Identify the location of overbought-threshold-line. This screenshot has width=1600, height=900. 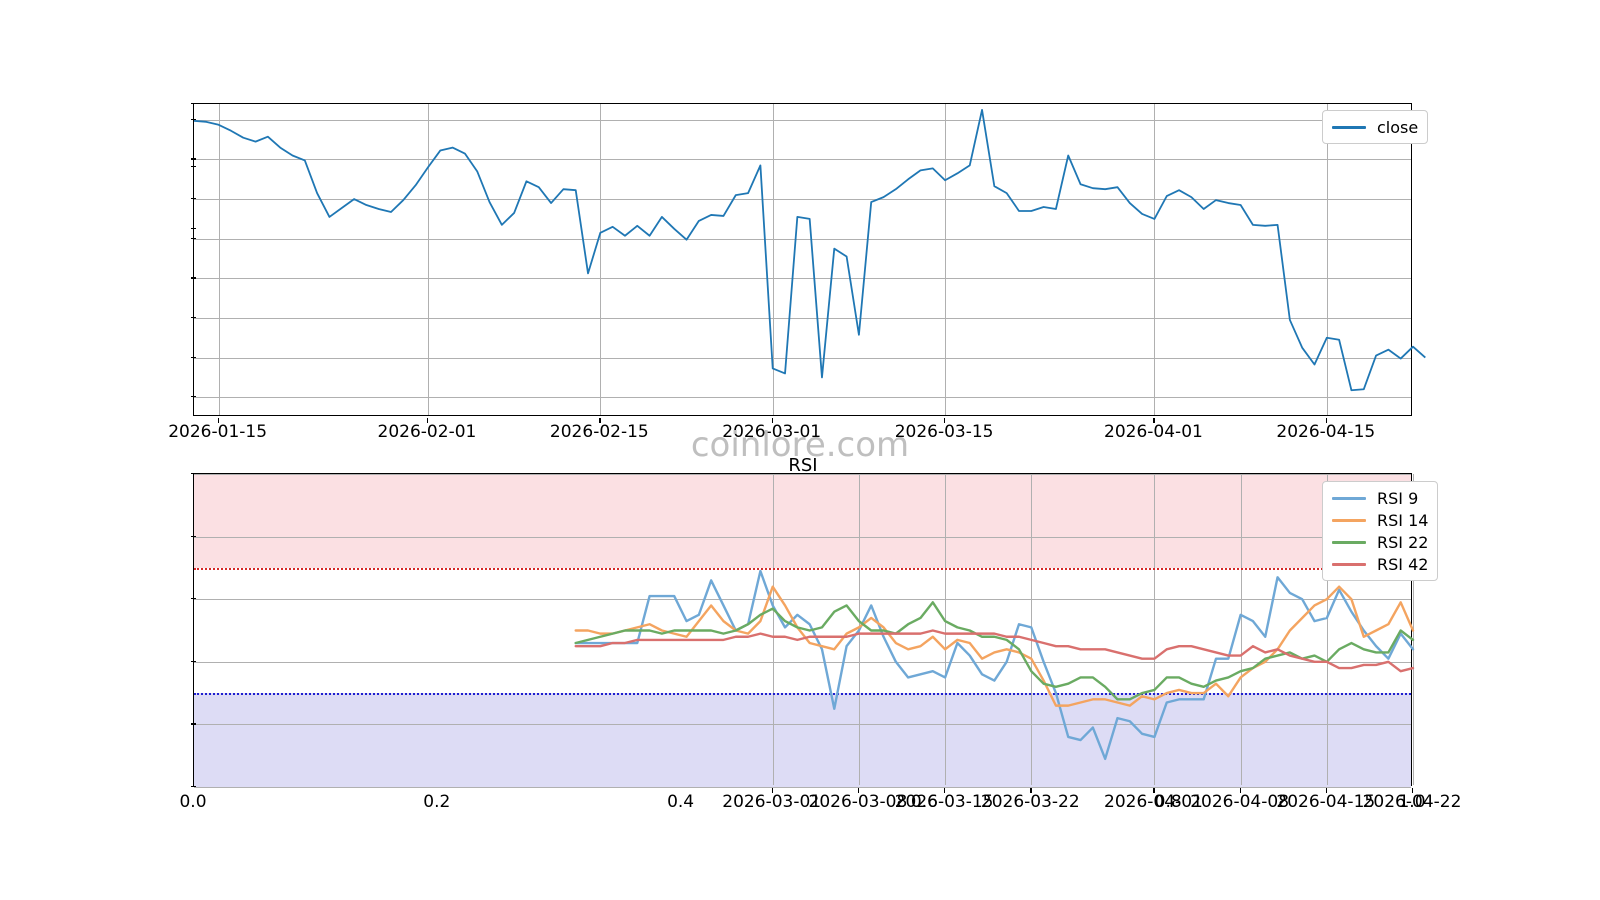
(802, 568).